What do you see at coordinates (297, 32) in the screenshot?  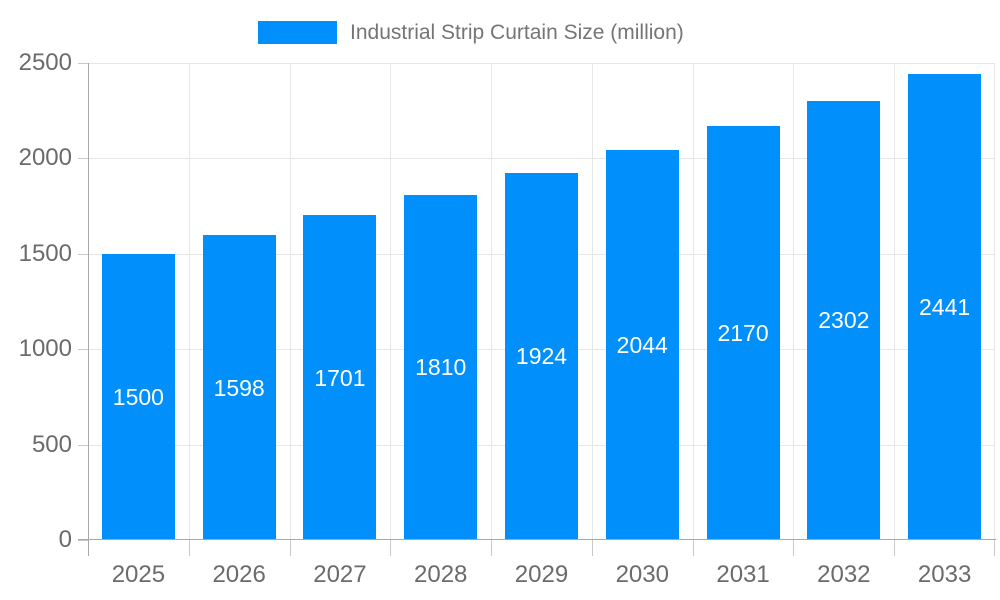 I see `legend-swatch` at bounding box center [297, 32].